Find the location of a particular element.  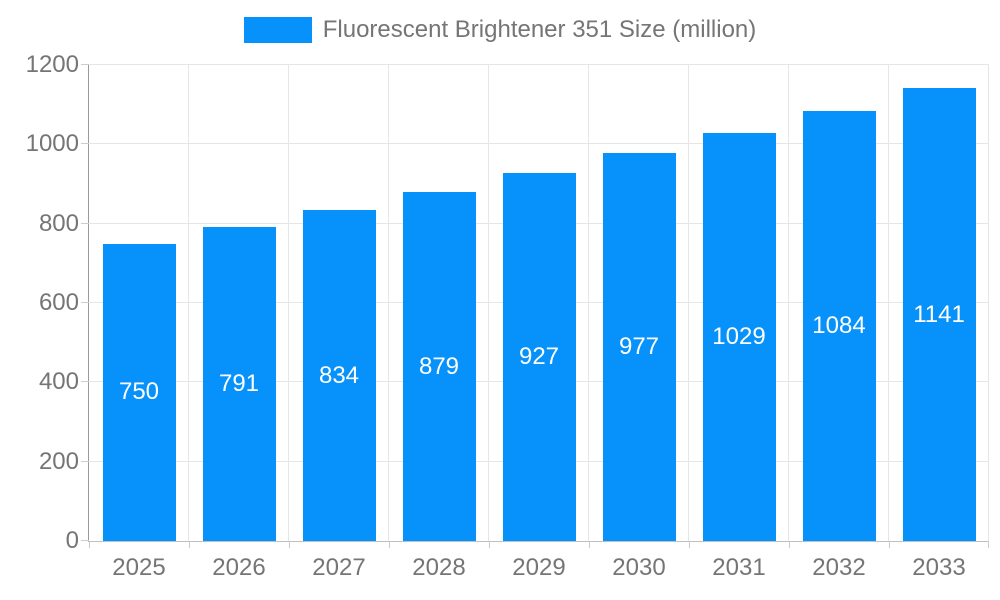

bar: 977 is located at coordinates (639, 347).